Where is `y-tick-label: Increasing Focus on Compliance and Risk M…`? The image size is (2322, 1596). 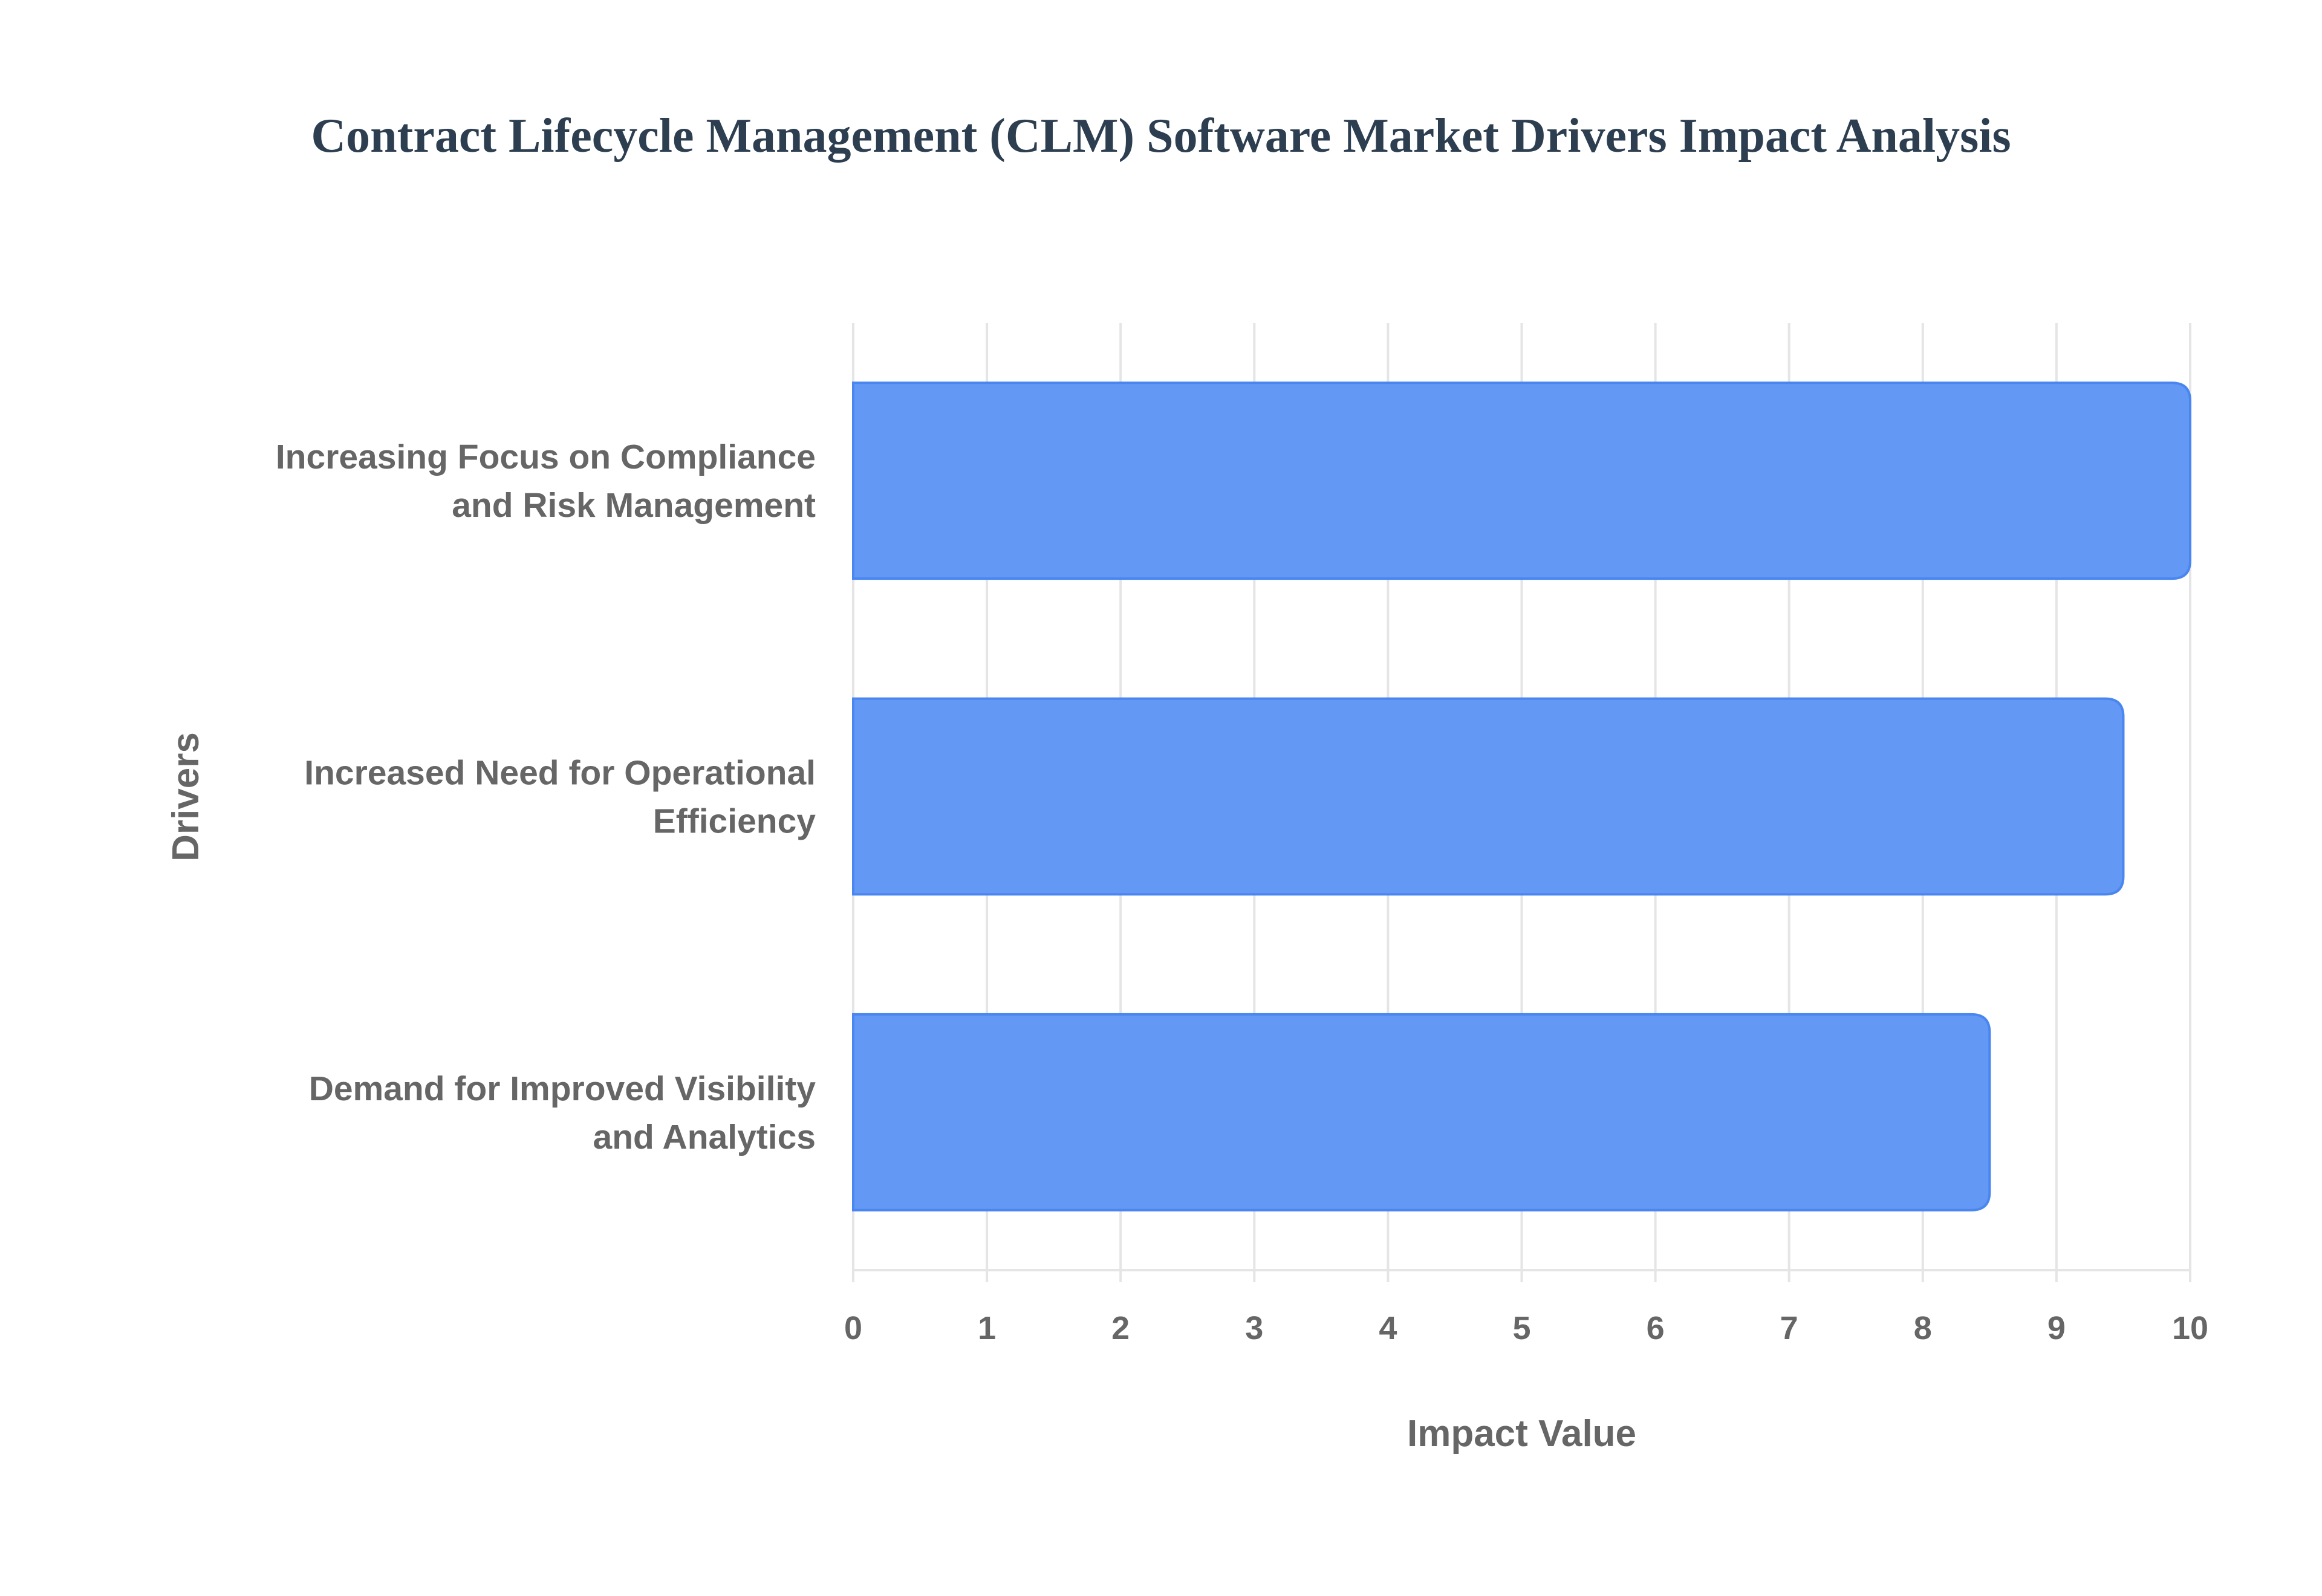 y-tick-label: Increasing Focus on Compliance and Risk M… is located at coordinates (546, 481).